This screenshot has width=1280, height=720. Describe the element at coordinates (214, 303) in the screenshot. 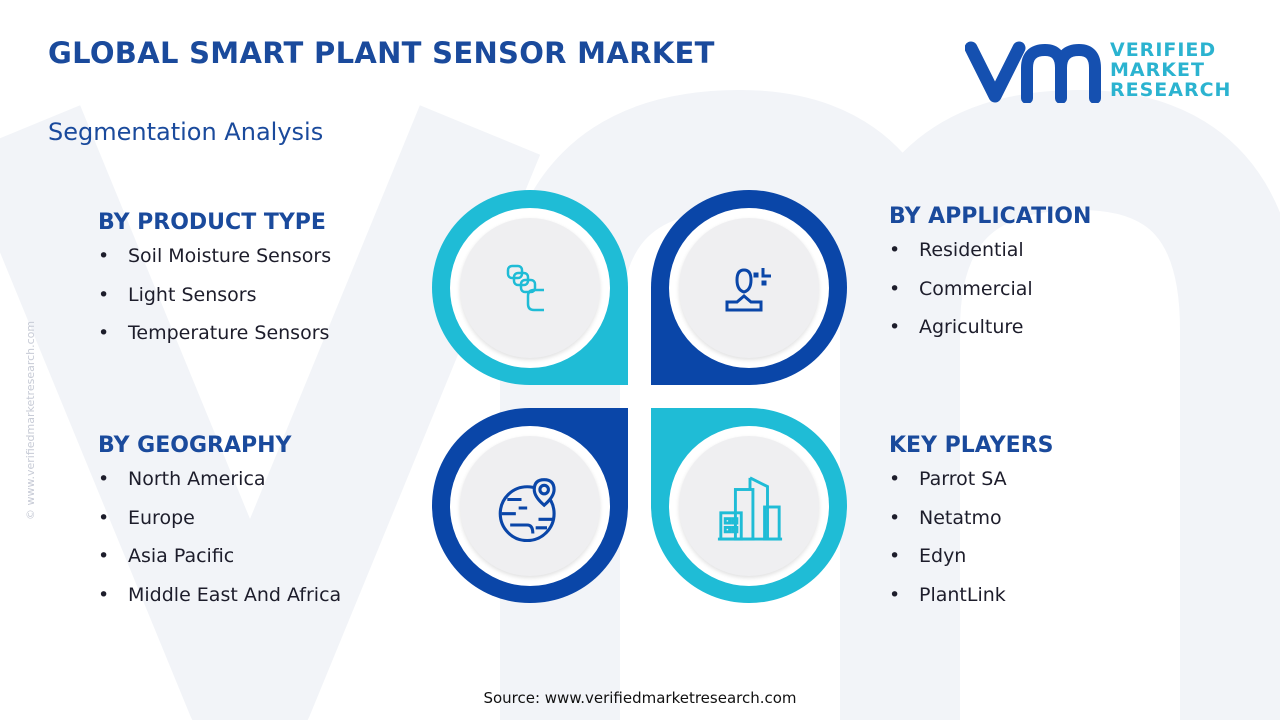

I see `list-item: Light Sensors` at that location.